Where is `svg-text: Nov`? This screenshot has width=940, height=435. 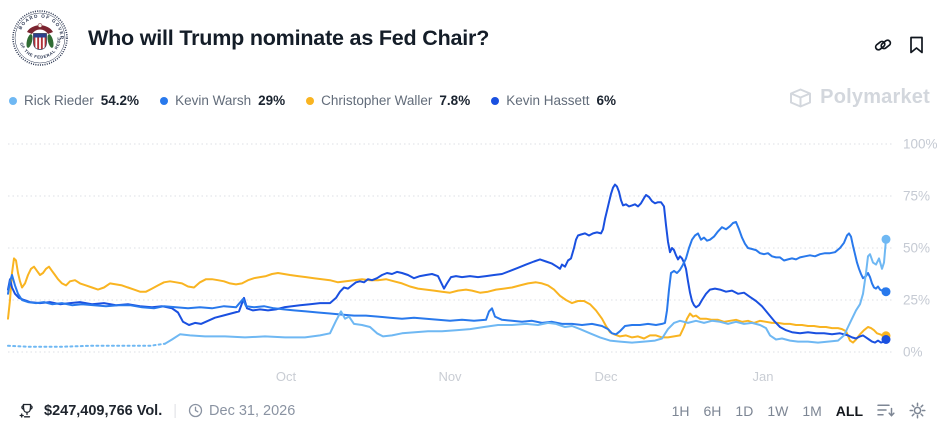
svg-text: Nov is located at coordinates (450, 376).